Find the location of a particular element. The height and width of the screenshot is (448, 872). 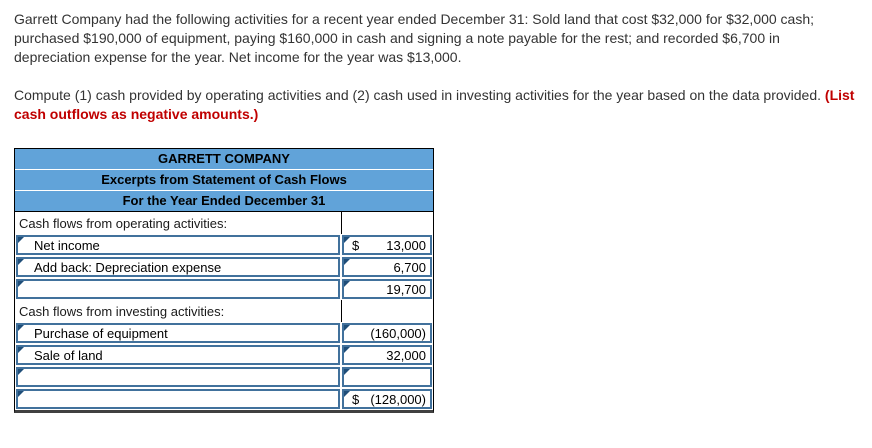

row-label: Net income is located at coordinates (67, 245).